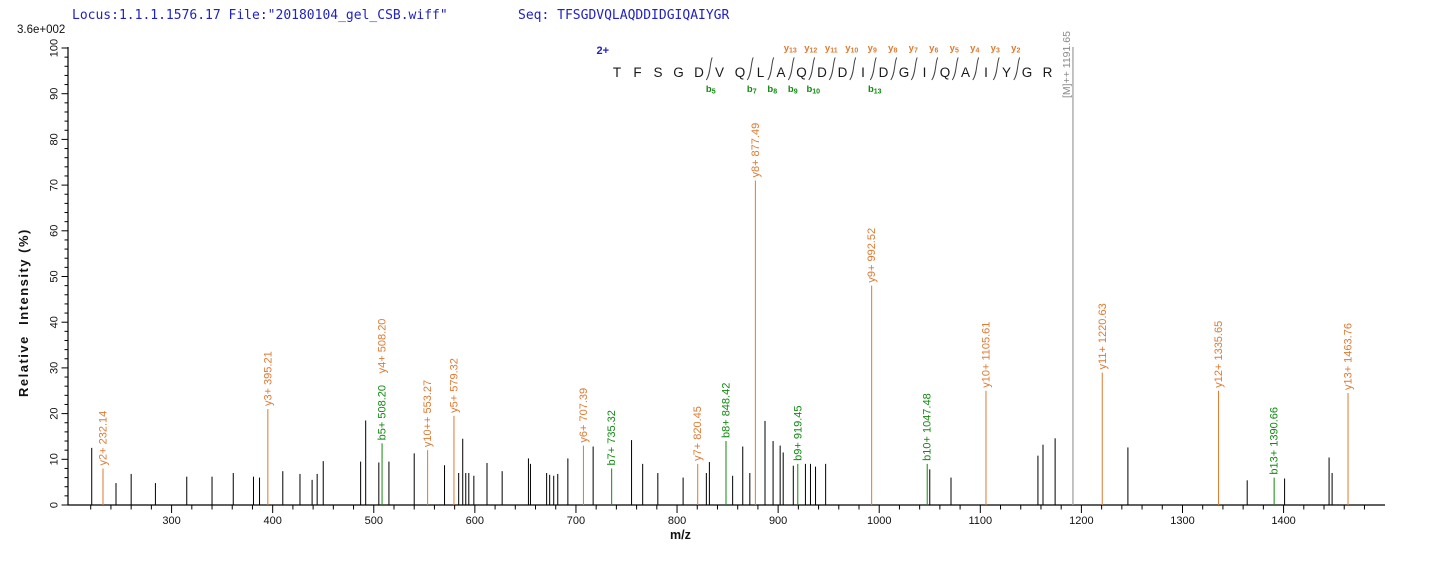 The height and width of the screenshot is (562, 1436). Describe the element at coordinates (643, 15) in the screenshot. I see `seq-value: TFSGDVQLAQDDIDGIQAIYGR` at that location.